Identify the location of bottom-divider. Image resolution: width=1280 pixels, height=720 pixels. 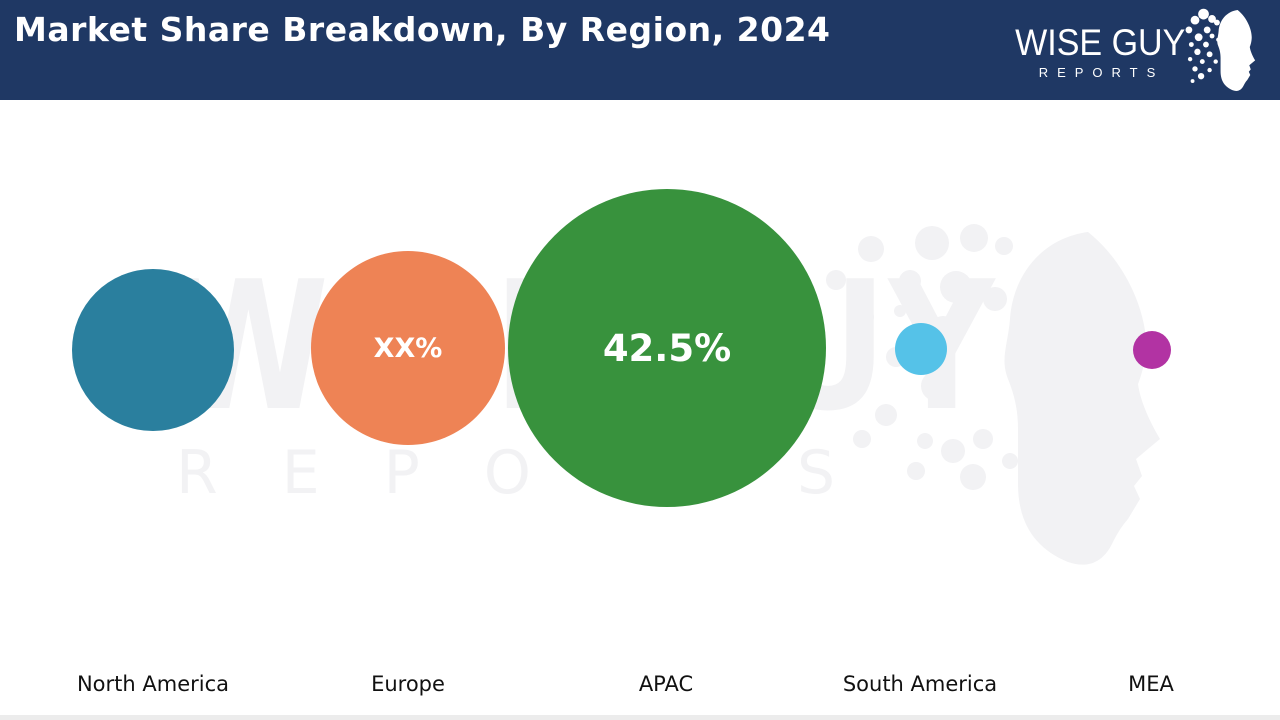
(640, 717).